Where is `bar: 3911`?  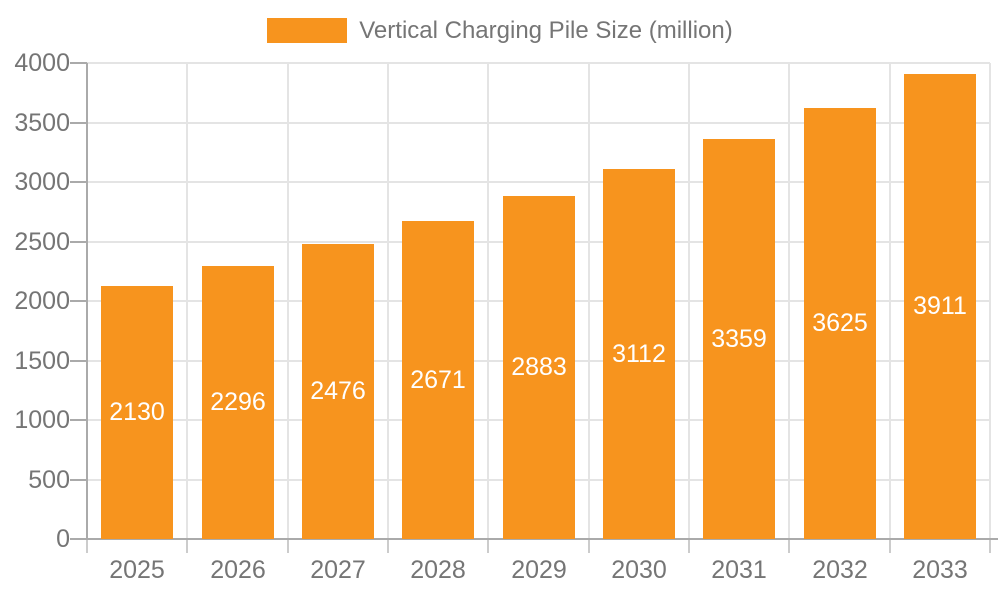
bar: 3911 is located at coordinates (940, 306).